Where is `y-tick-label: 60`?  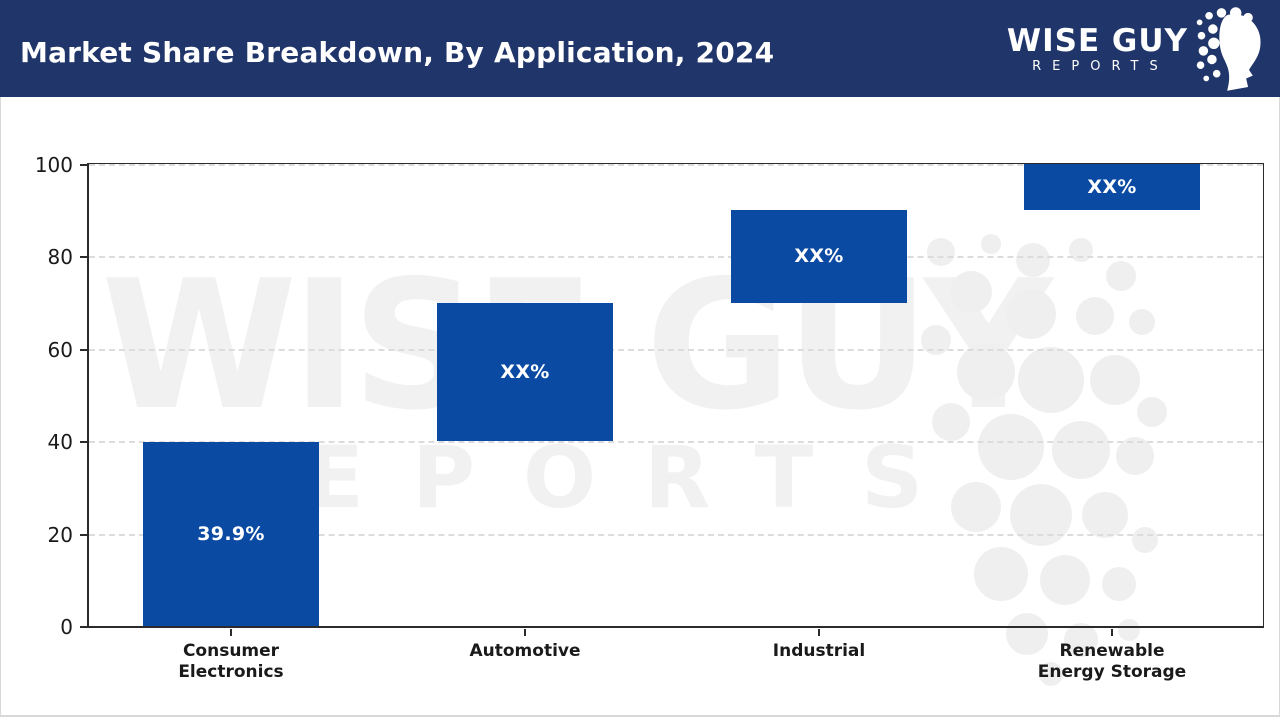 y-tick-label: 60 is located at coordinates (60, 349).